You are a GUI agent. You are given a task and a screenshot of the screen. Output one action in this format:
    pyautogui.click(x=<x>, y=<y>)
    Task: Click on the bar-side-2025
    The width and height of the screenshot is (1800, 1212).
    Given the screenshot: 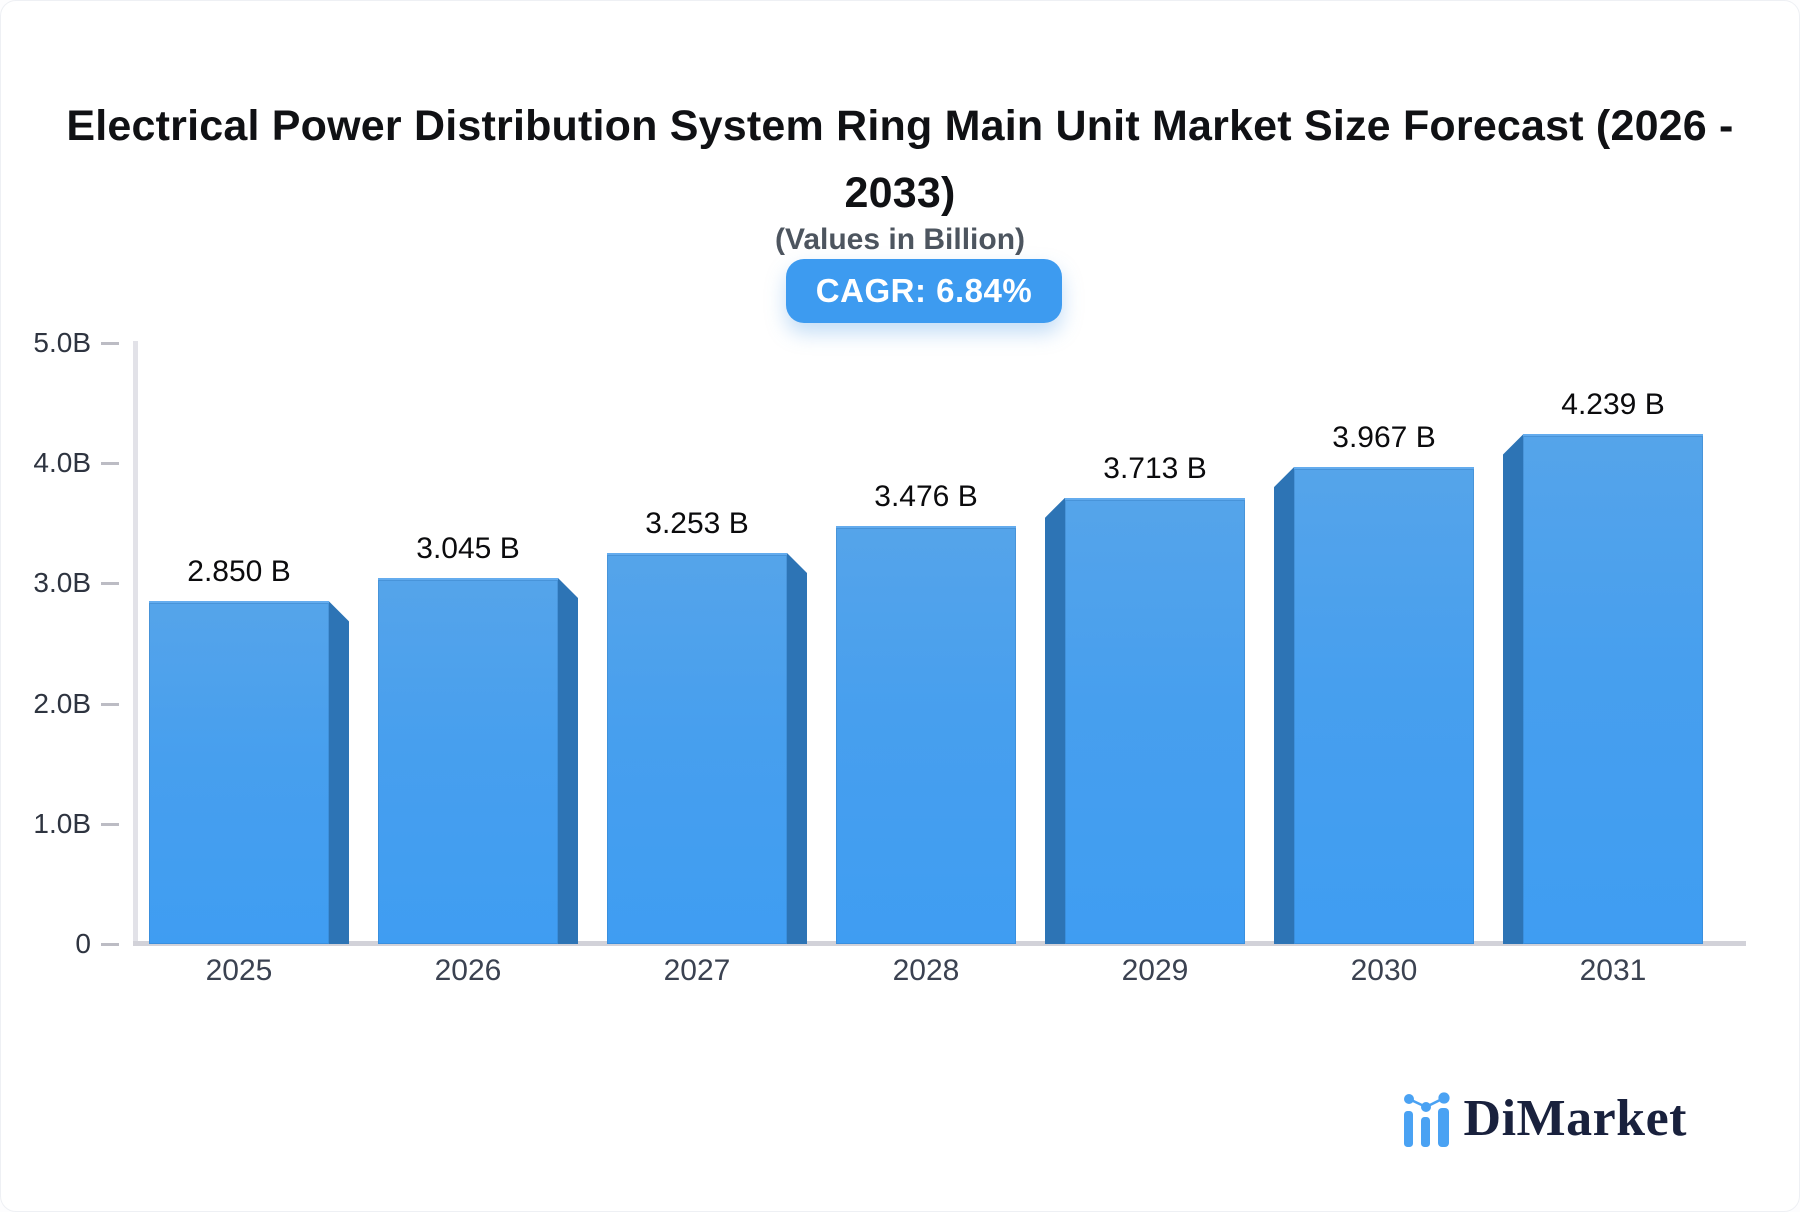 What is the action you would take?
    pyautogui.click(x=339, y=772)
    